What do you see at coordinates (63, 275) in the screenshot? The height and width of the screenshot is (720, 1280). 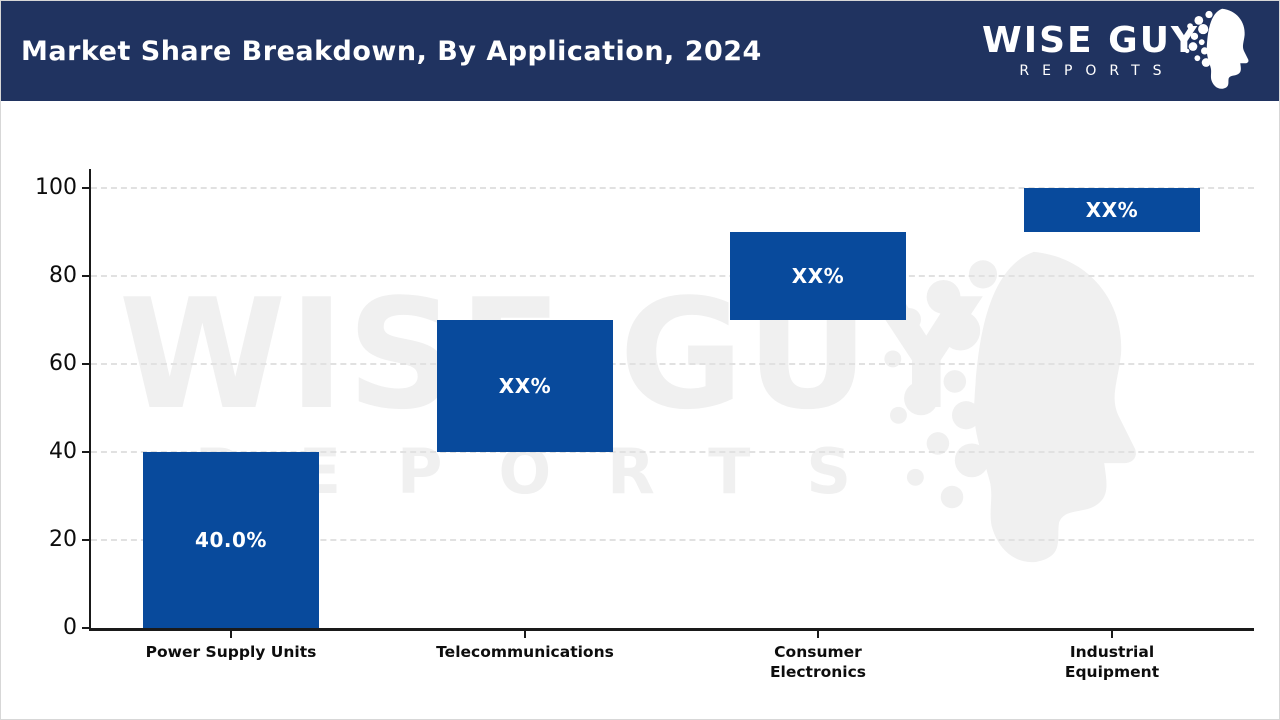 I see `y-tick-label-80: 80` at bounding box center [63, 275].